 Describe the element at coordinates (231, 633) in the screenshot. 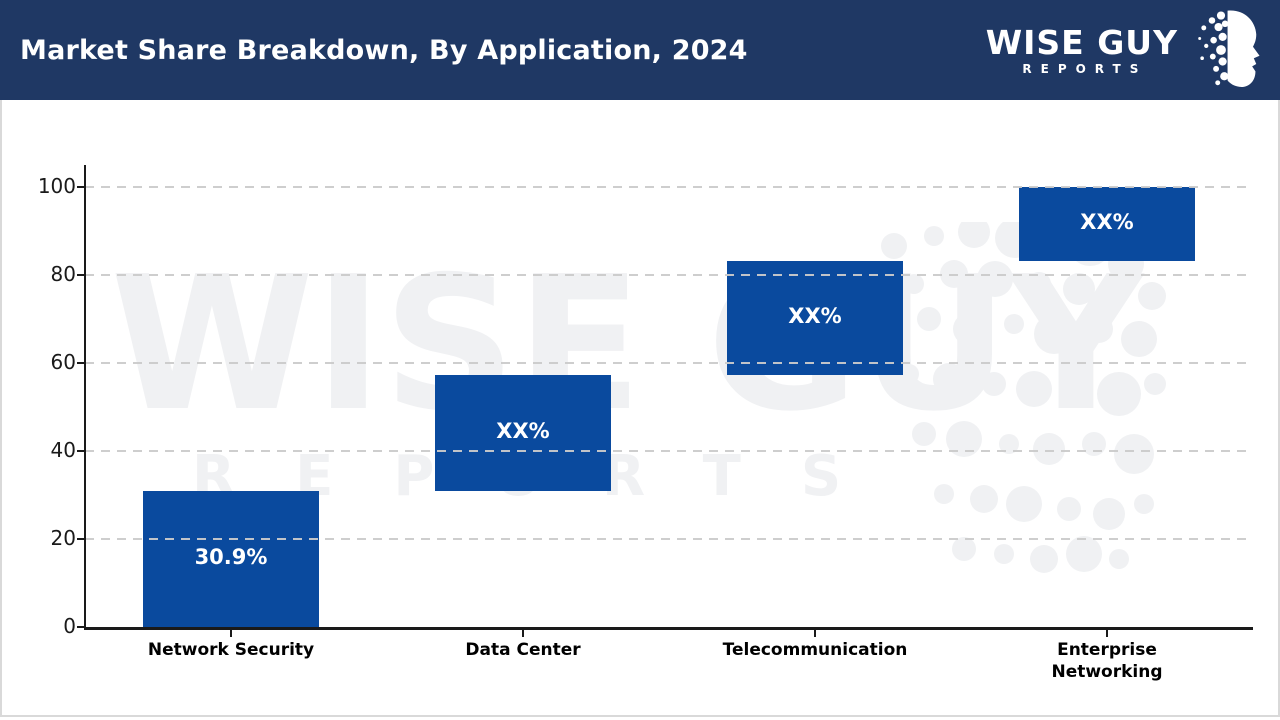

I see `x-tick-network-security` at that location.